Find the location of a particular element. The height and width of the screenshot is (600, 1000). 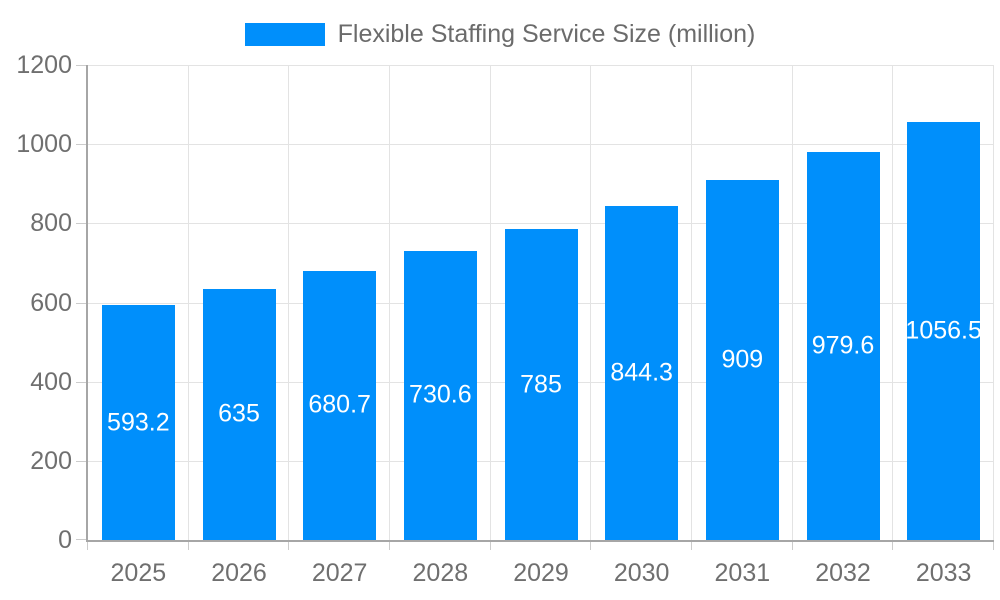

bar: 635 is located at coordinates (239, 414).